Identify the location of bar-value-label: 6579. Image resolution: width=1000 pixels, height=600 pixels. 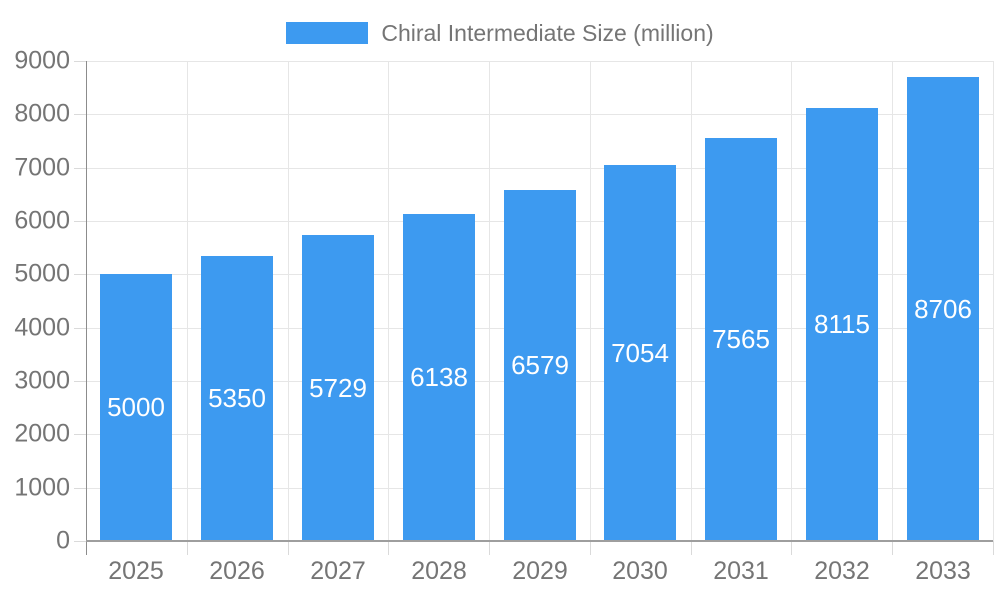
(540, 365).